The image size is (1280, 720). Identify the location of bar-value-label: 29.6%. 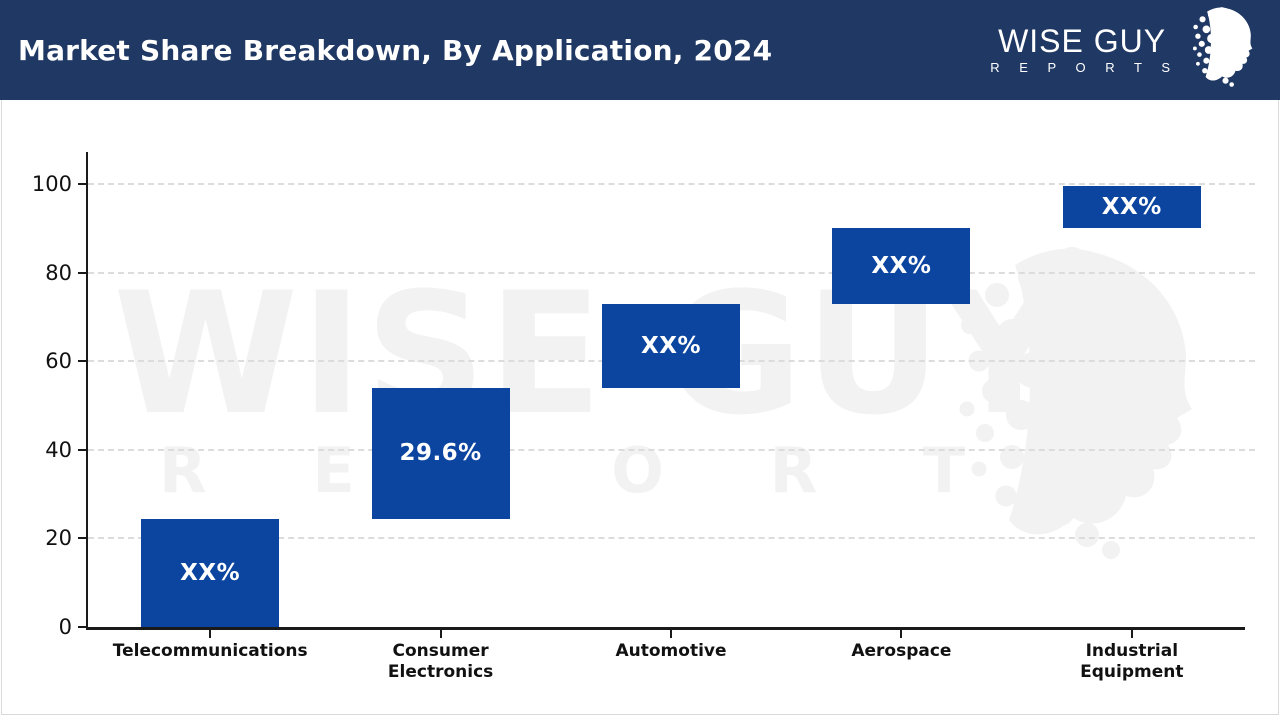
(440, 453).